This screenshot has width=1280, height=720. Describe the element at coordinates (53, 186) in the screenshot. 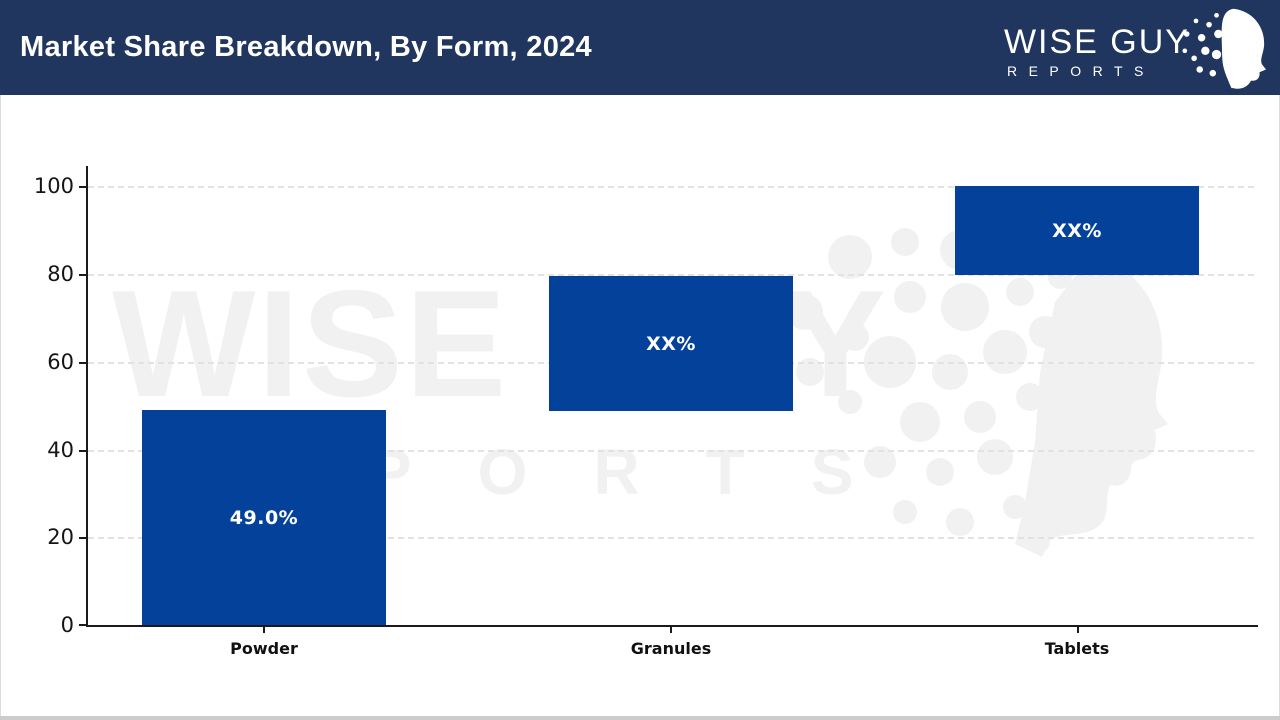

I see `y-tick-label: 100` at that location.